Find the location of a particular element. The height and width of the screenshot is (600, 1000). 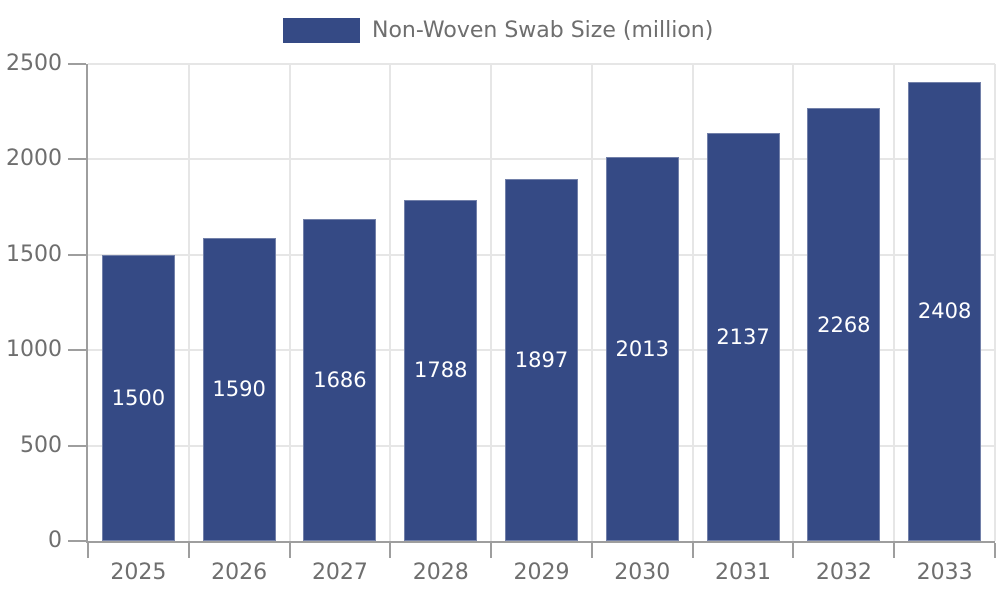

x-axis-tick-label: 2027 is located at coordinates (339, 572).